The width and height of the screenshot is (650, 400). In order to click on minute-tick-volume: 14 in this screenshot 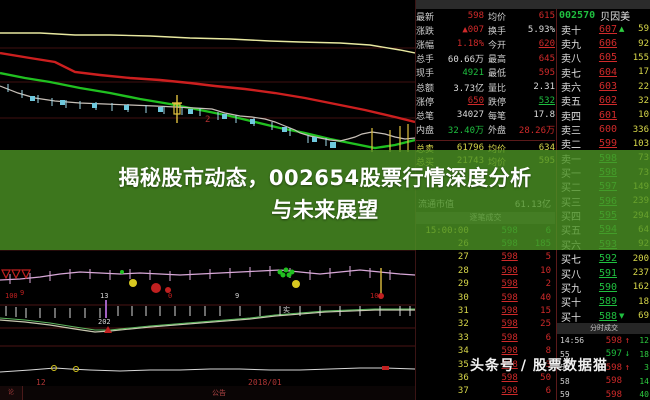, I will do `click(644, 381)`.